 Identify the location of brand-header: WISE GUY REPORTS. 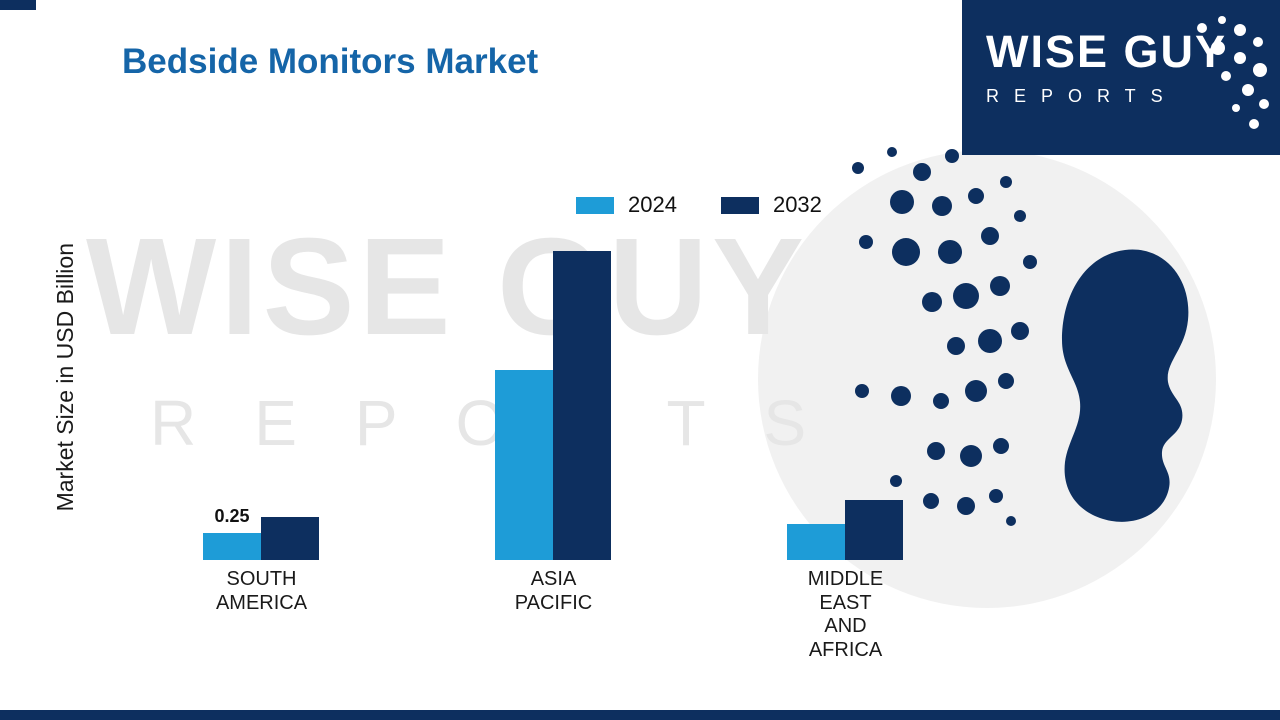
(1121, 77).